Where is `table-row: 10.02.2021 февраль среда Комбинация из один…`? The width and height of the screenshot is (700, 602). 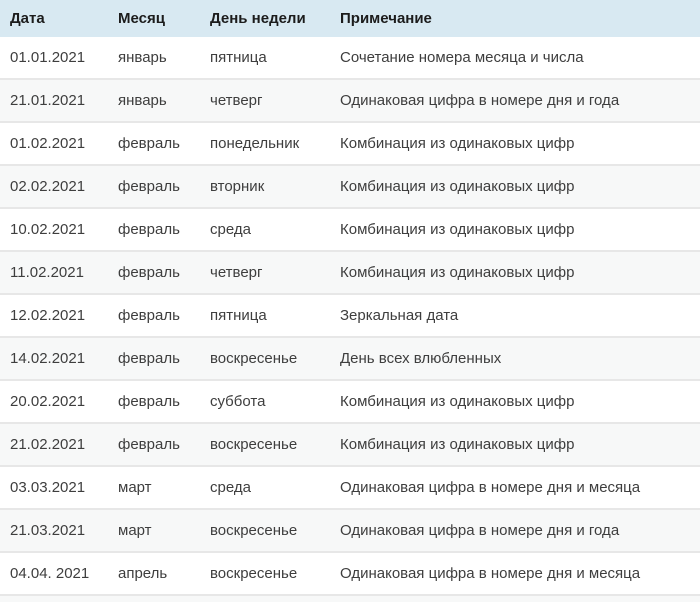 table-row: 10.02.2021 февраль среда Комбинация из один… is located at coordinates (350, 230).